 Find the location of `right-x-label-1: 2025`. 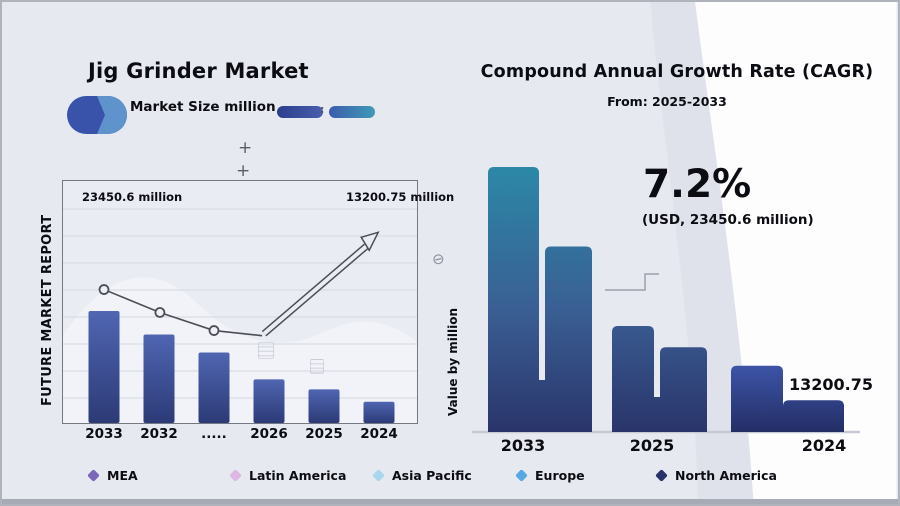

right-x-label-1: 2025 is located at coordinates (652, 445).